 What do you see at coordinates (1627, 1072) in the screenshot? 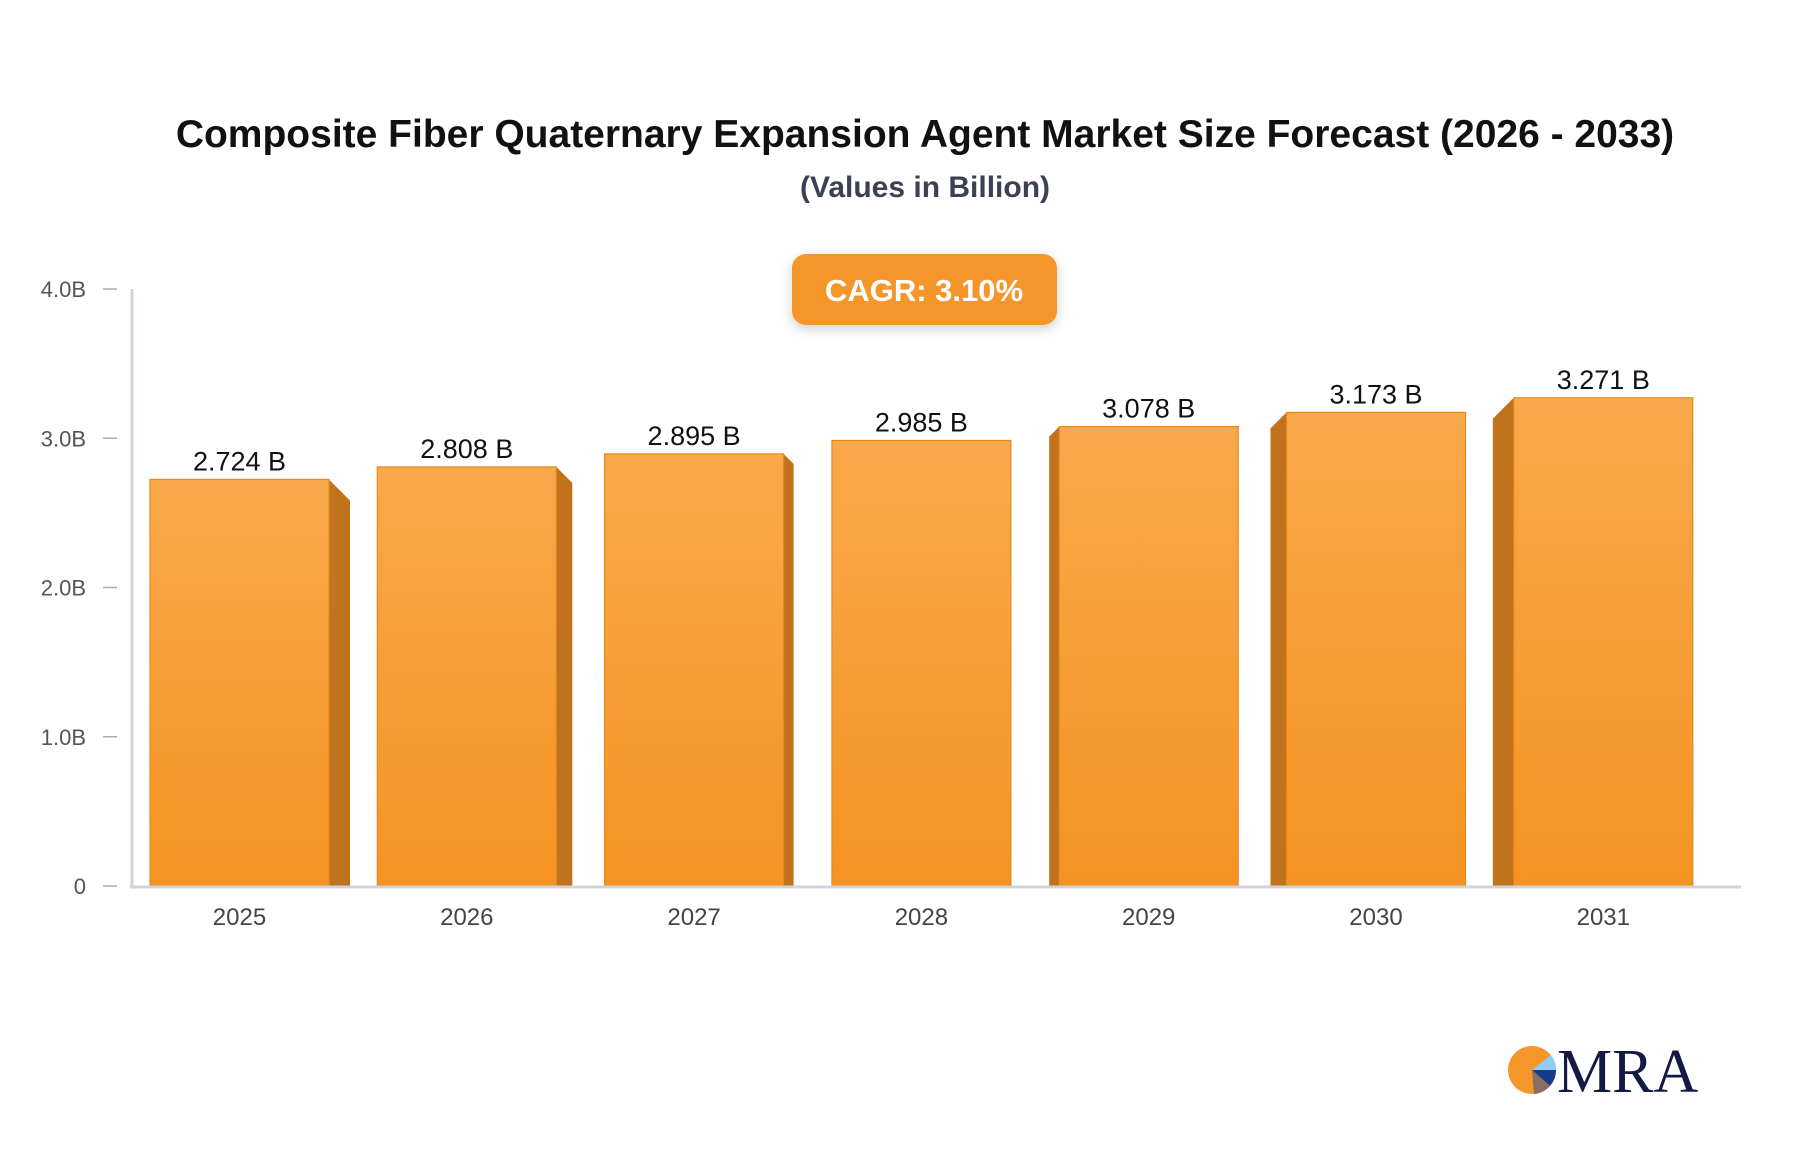
I see `logo-text: MRA` at bounding box center [1627, 1072].